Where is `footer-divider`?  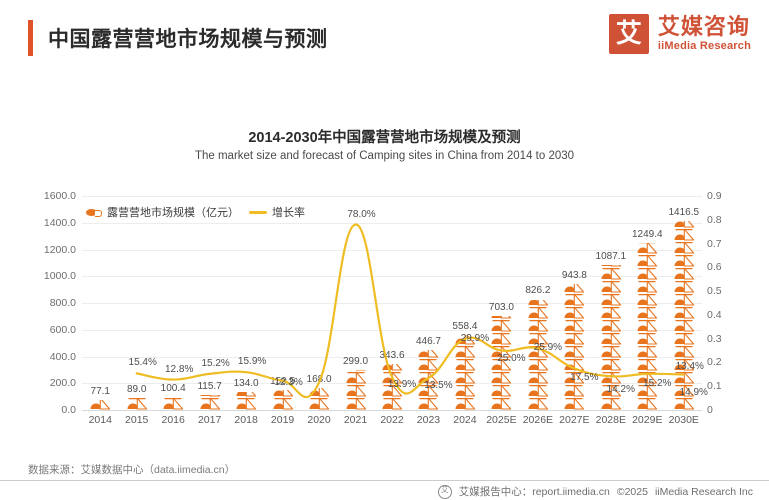
footer-divider is located at coordinates (384, 480).